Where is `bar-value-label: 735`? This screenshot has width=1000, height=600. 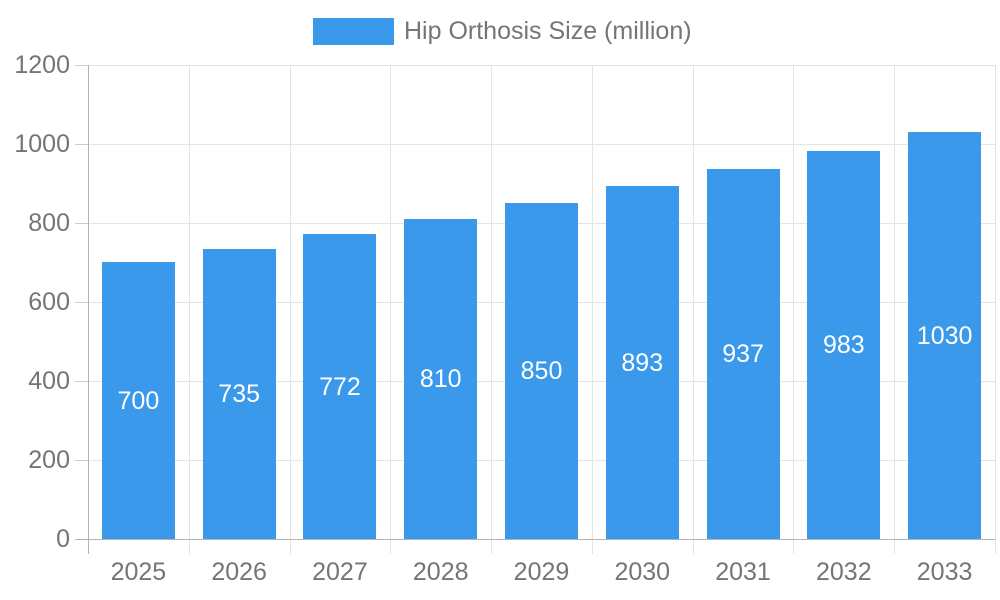 bar-value-label: 735 is located at coordinates (239, 394).